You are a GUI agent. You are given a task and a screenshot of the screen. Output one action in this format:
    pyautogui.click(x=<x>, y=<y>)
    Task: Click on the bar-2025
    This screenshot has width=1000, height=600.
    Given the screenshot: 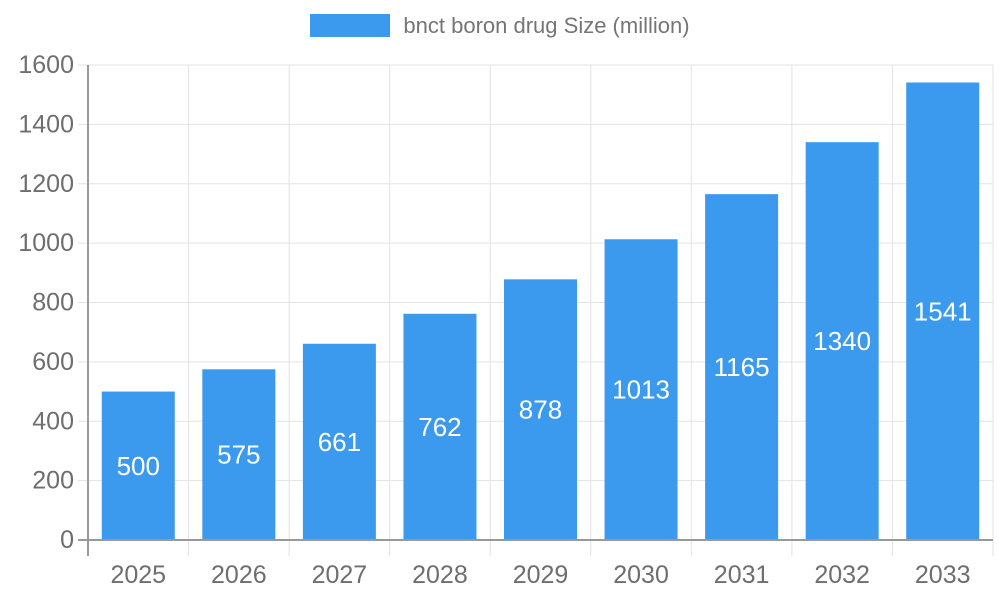 What is the action you would take?
    pyautogui.click(x=138, y=465)
    